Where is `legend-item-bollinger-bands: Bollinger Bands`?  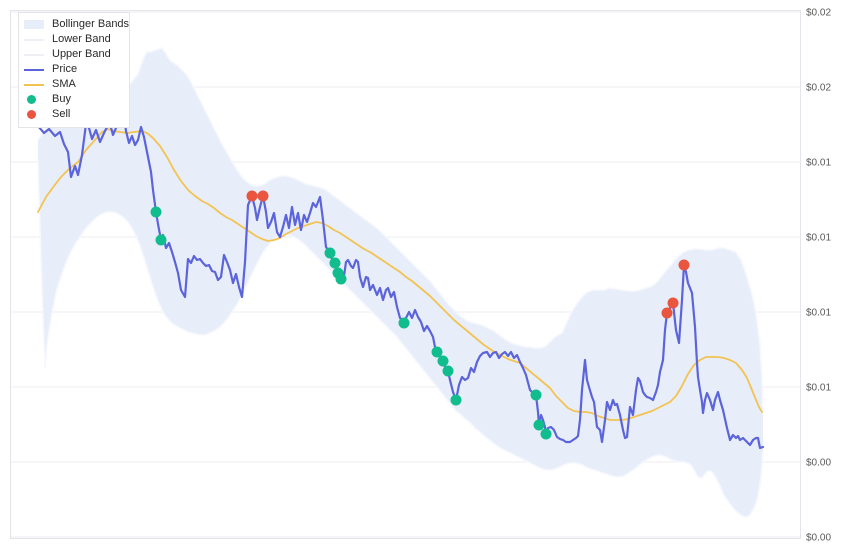 legend-item-bollinger-bands: Bollinger Bands is located at coordinates (76, 24).